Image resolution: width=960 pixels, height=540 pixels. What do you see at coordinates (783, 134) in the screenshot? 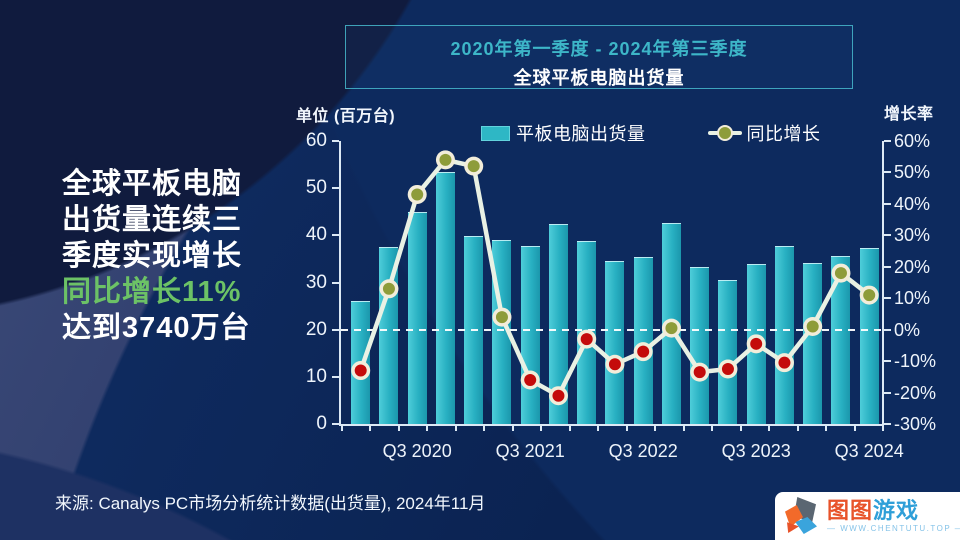
I see `legend-line-label: 同比增长` at bounding box center [783, 134].